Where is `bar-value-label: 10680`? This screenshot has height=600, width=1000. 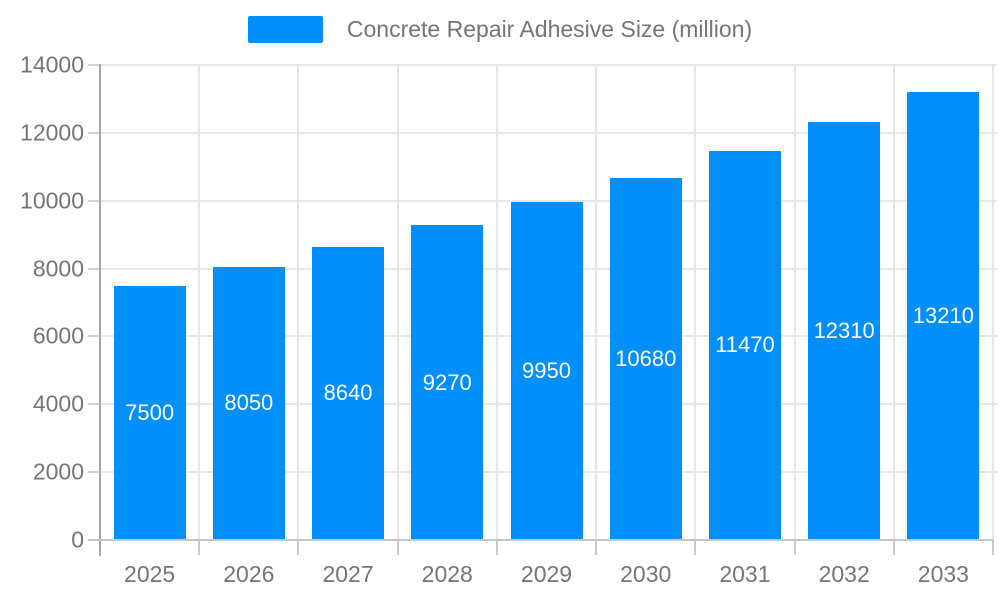
bar-value-label: 10680 is located at coordinates (646, 358).